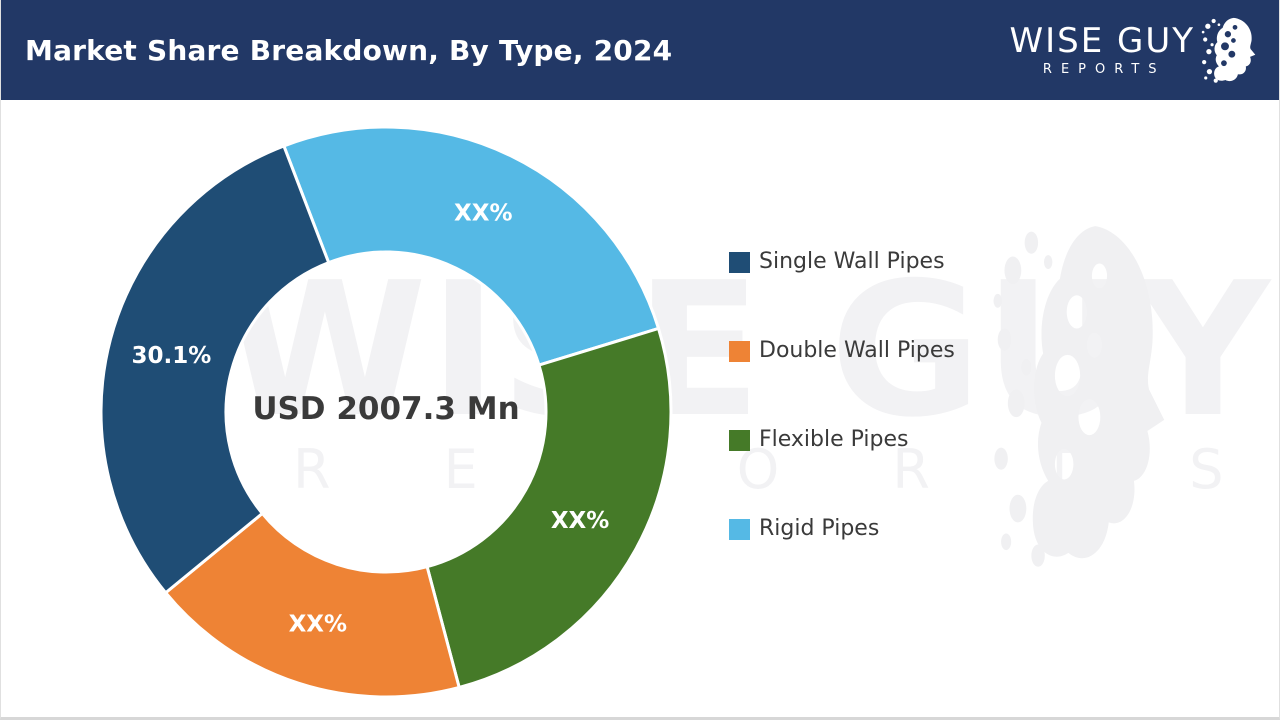  Describe the element at coordinates (171, 356) in the screenshot. I see `slice-percent-label: 30.1%` at that location.